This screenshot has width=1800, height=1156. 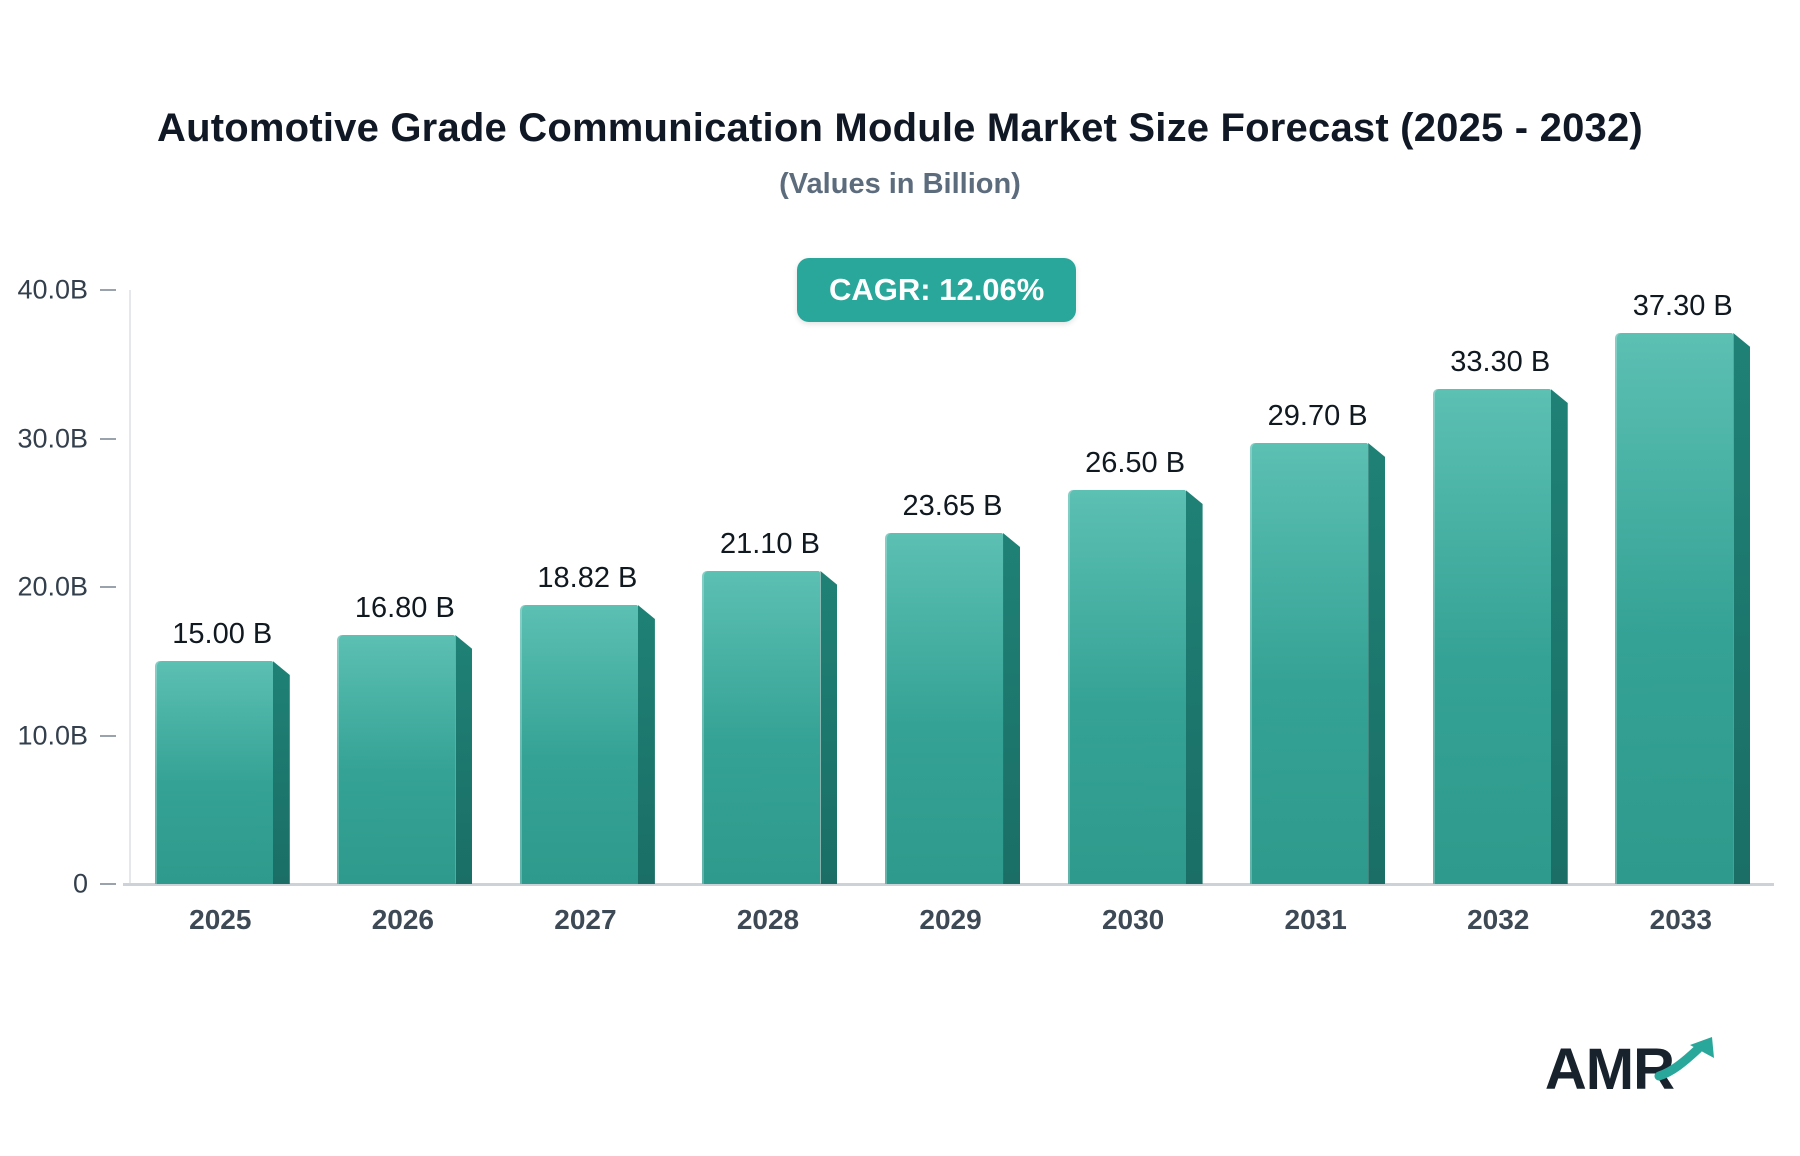 What do you see at coordinates (52, 735) in the screenshot?
I see `y-axis-tick-label: 10.0B` at bounding box center [52, 735].